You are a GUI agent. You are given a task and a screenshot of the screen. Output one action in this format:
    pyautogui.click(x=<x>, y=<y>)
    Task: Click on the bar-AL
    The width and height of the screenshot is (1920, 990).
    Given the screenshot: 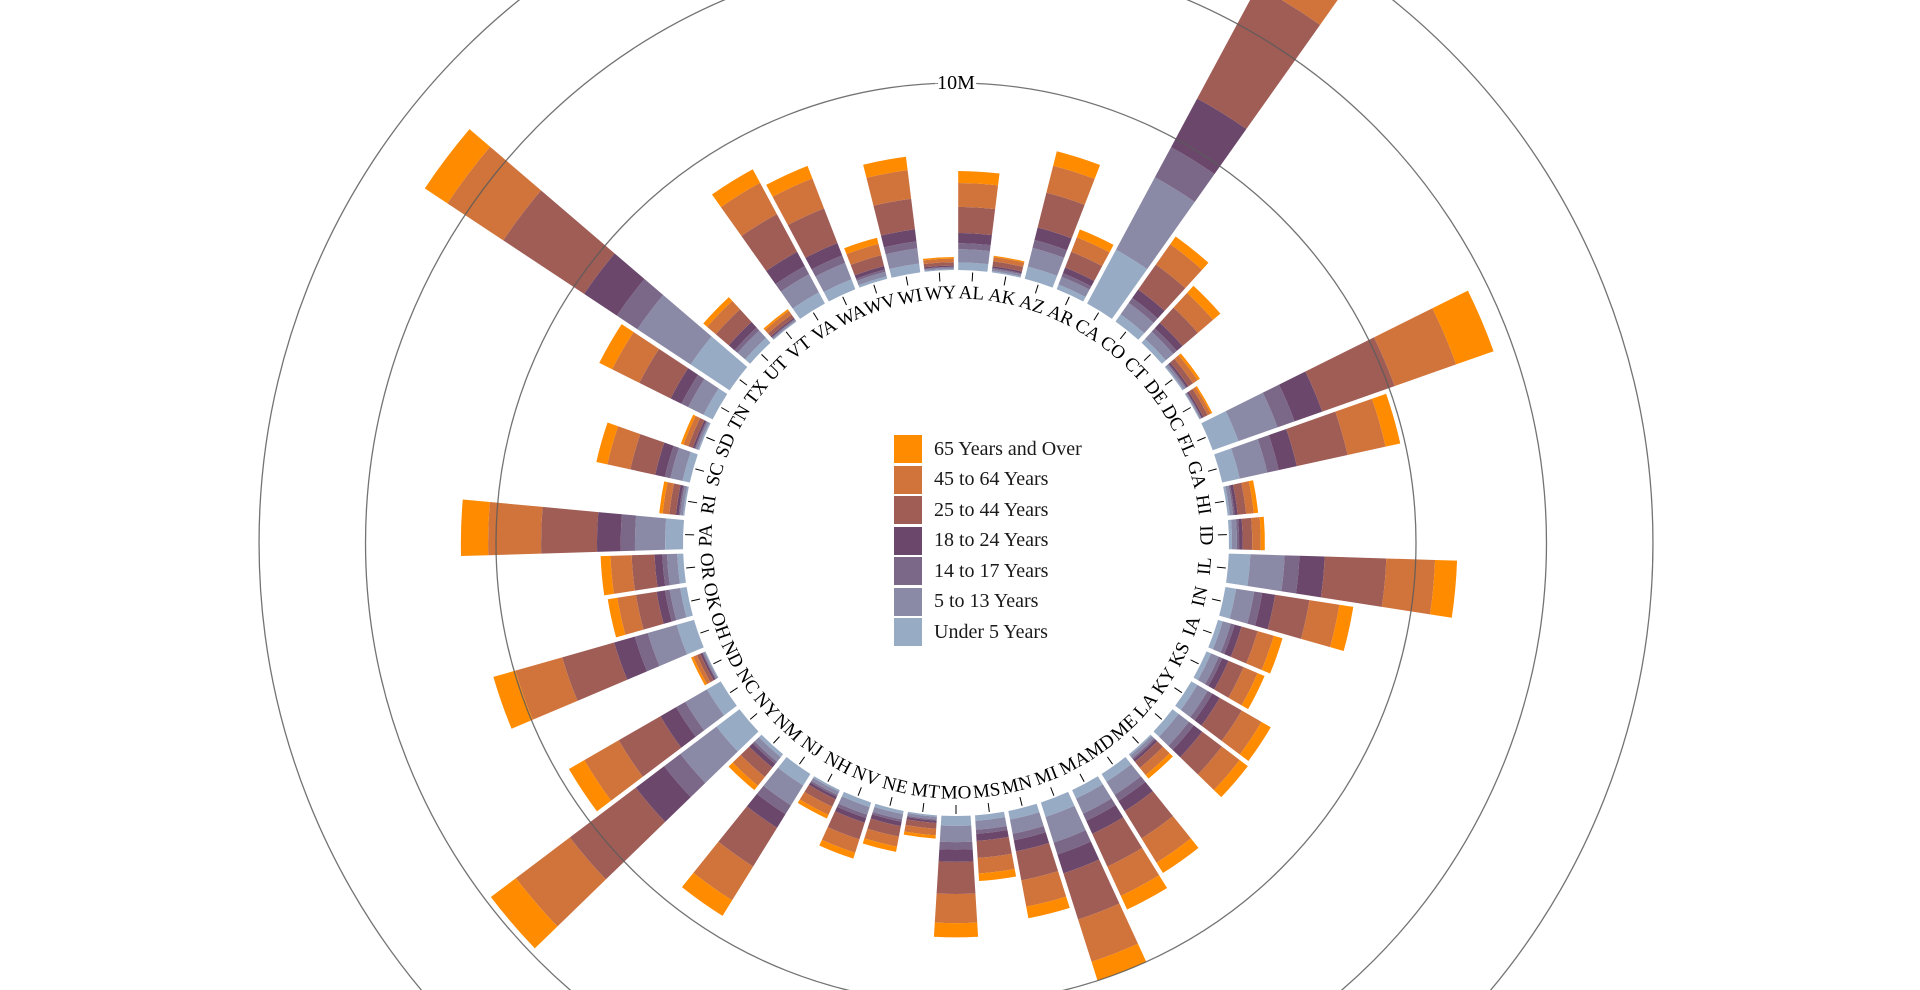 What is the action you would take?
    pyautogui.click(x=979, y=221)
    